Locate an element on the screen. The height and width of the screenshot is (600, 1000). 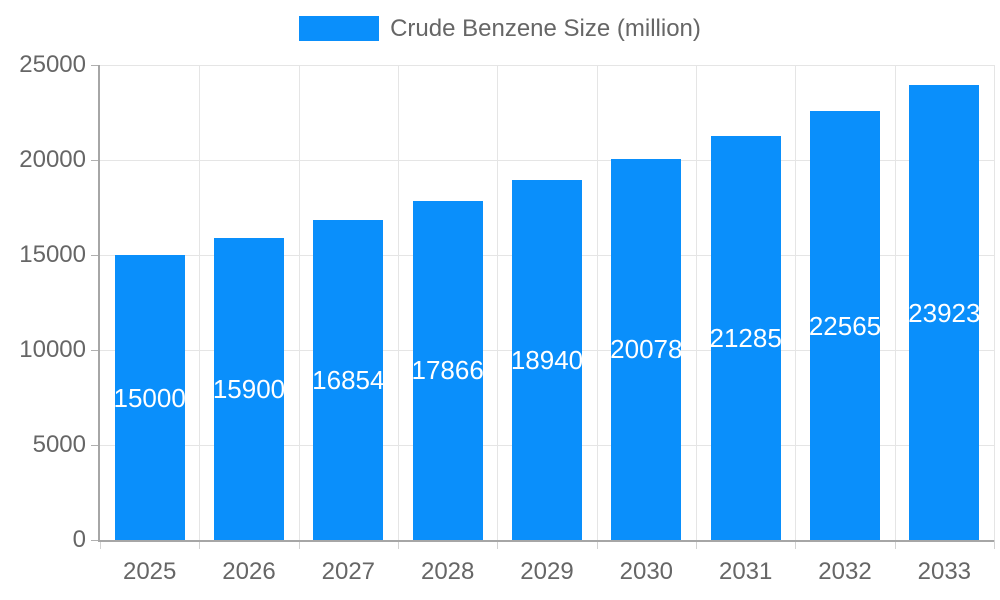
y-axis-label: 25000 is located at coordinates (52, 64).